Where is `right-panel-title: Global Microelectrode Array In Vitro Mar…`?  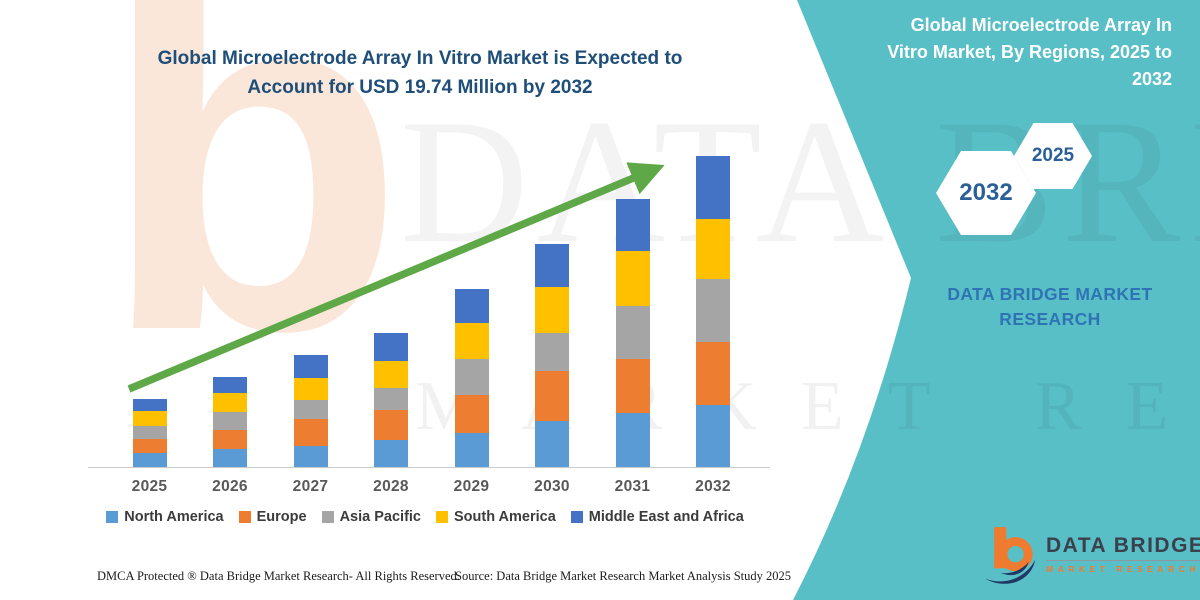
right-panel-title: Global Microelectrode Array In Vitro Mar… is located at coordinates (997, 52).